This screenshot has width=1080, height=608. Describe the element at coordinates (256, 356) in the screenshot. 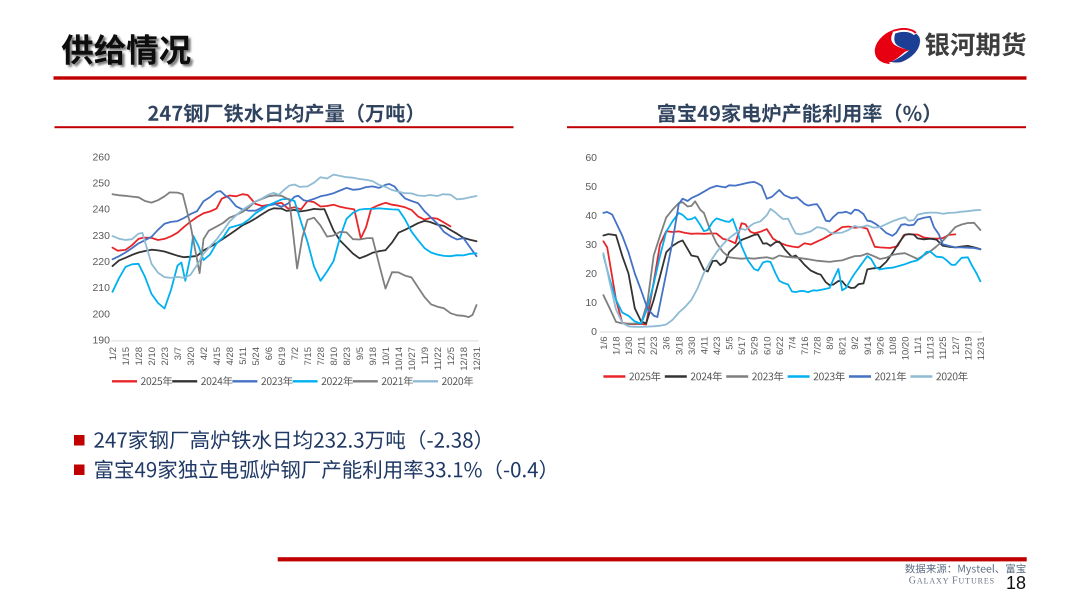

I see `svg-text: 5/24` at that location.